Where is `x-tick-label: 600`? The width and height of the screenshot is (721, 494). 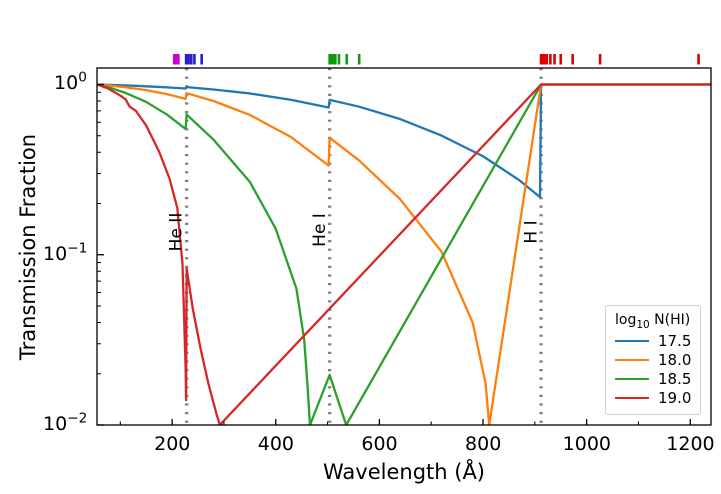
x-tick-label: 600 is located at coordinates (379, 444).